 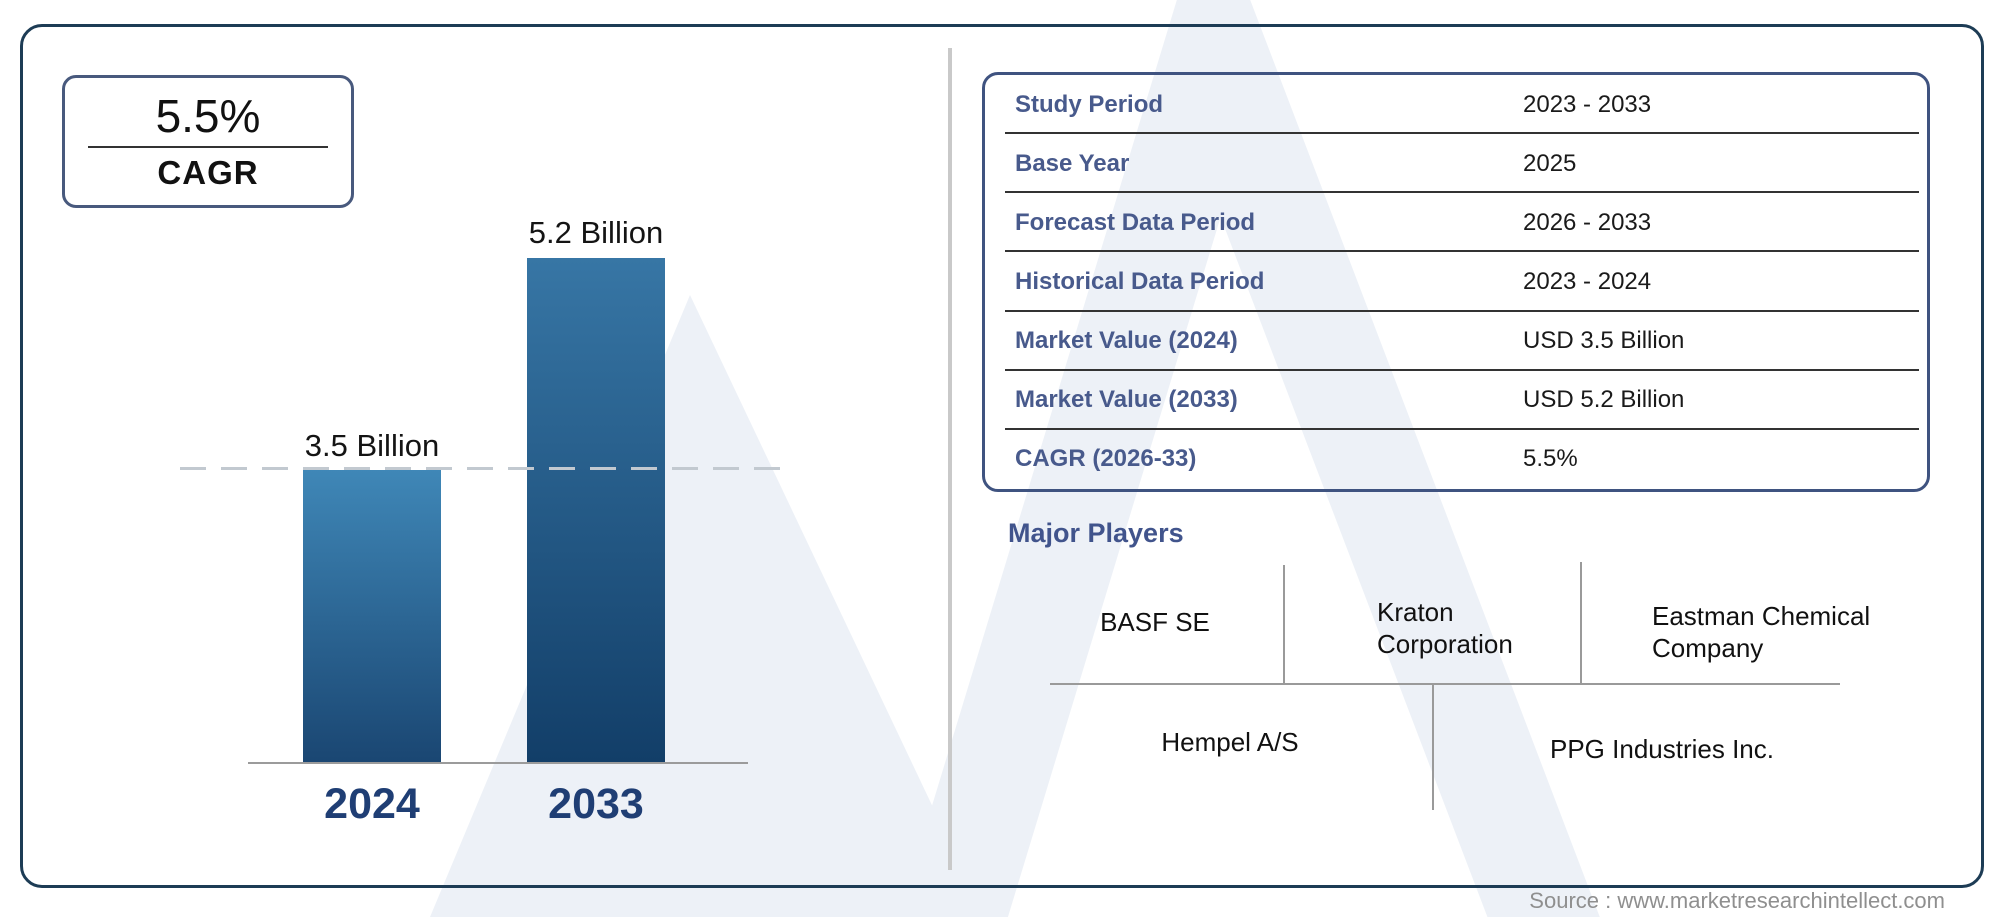 I want to click on x-tick-2033: 2033, so click(x=596, y=804).